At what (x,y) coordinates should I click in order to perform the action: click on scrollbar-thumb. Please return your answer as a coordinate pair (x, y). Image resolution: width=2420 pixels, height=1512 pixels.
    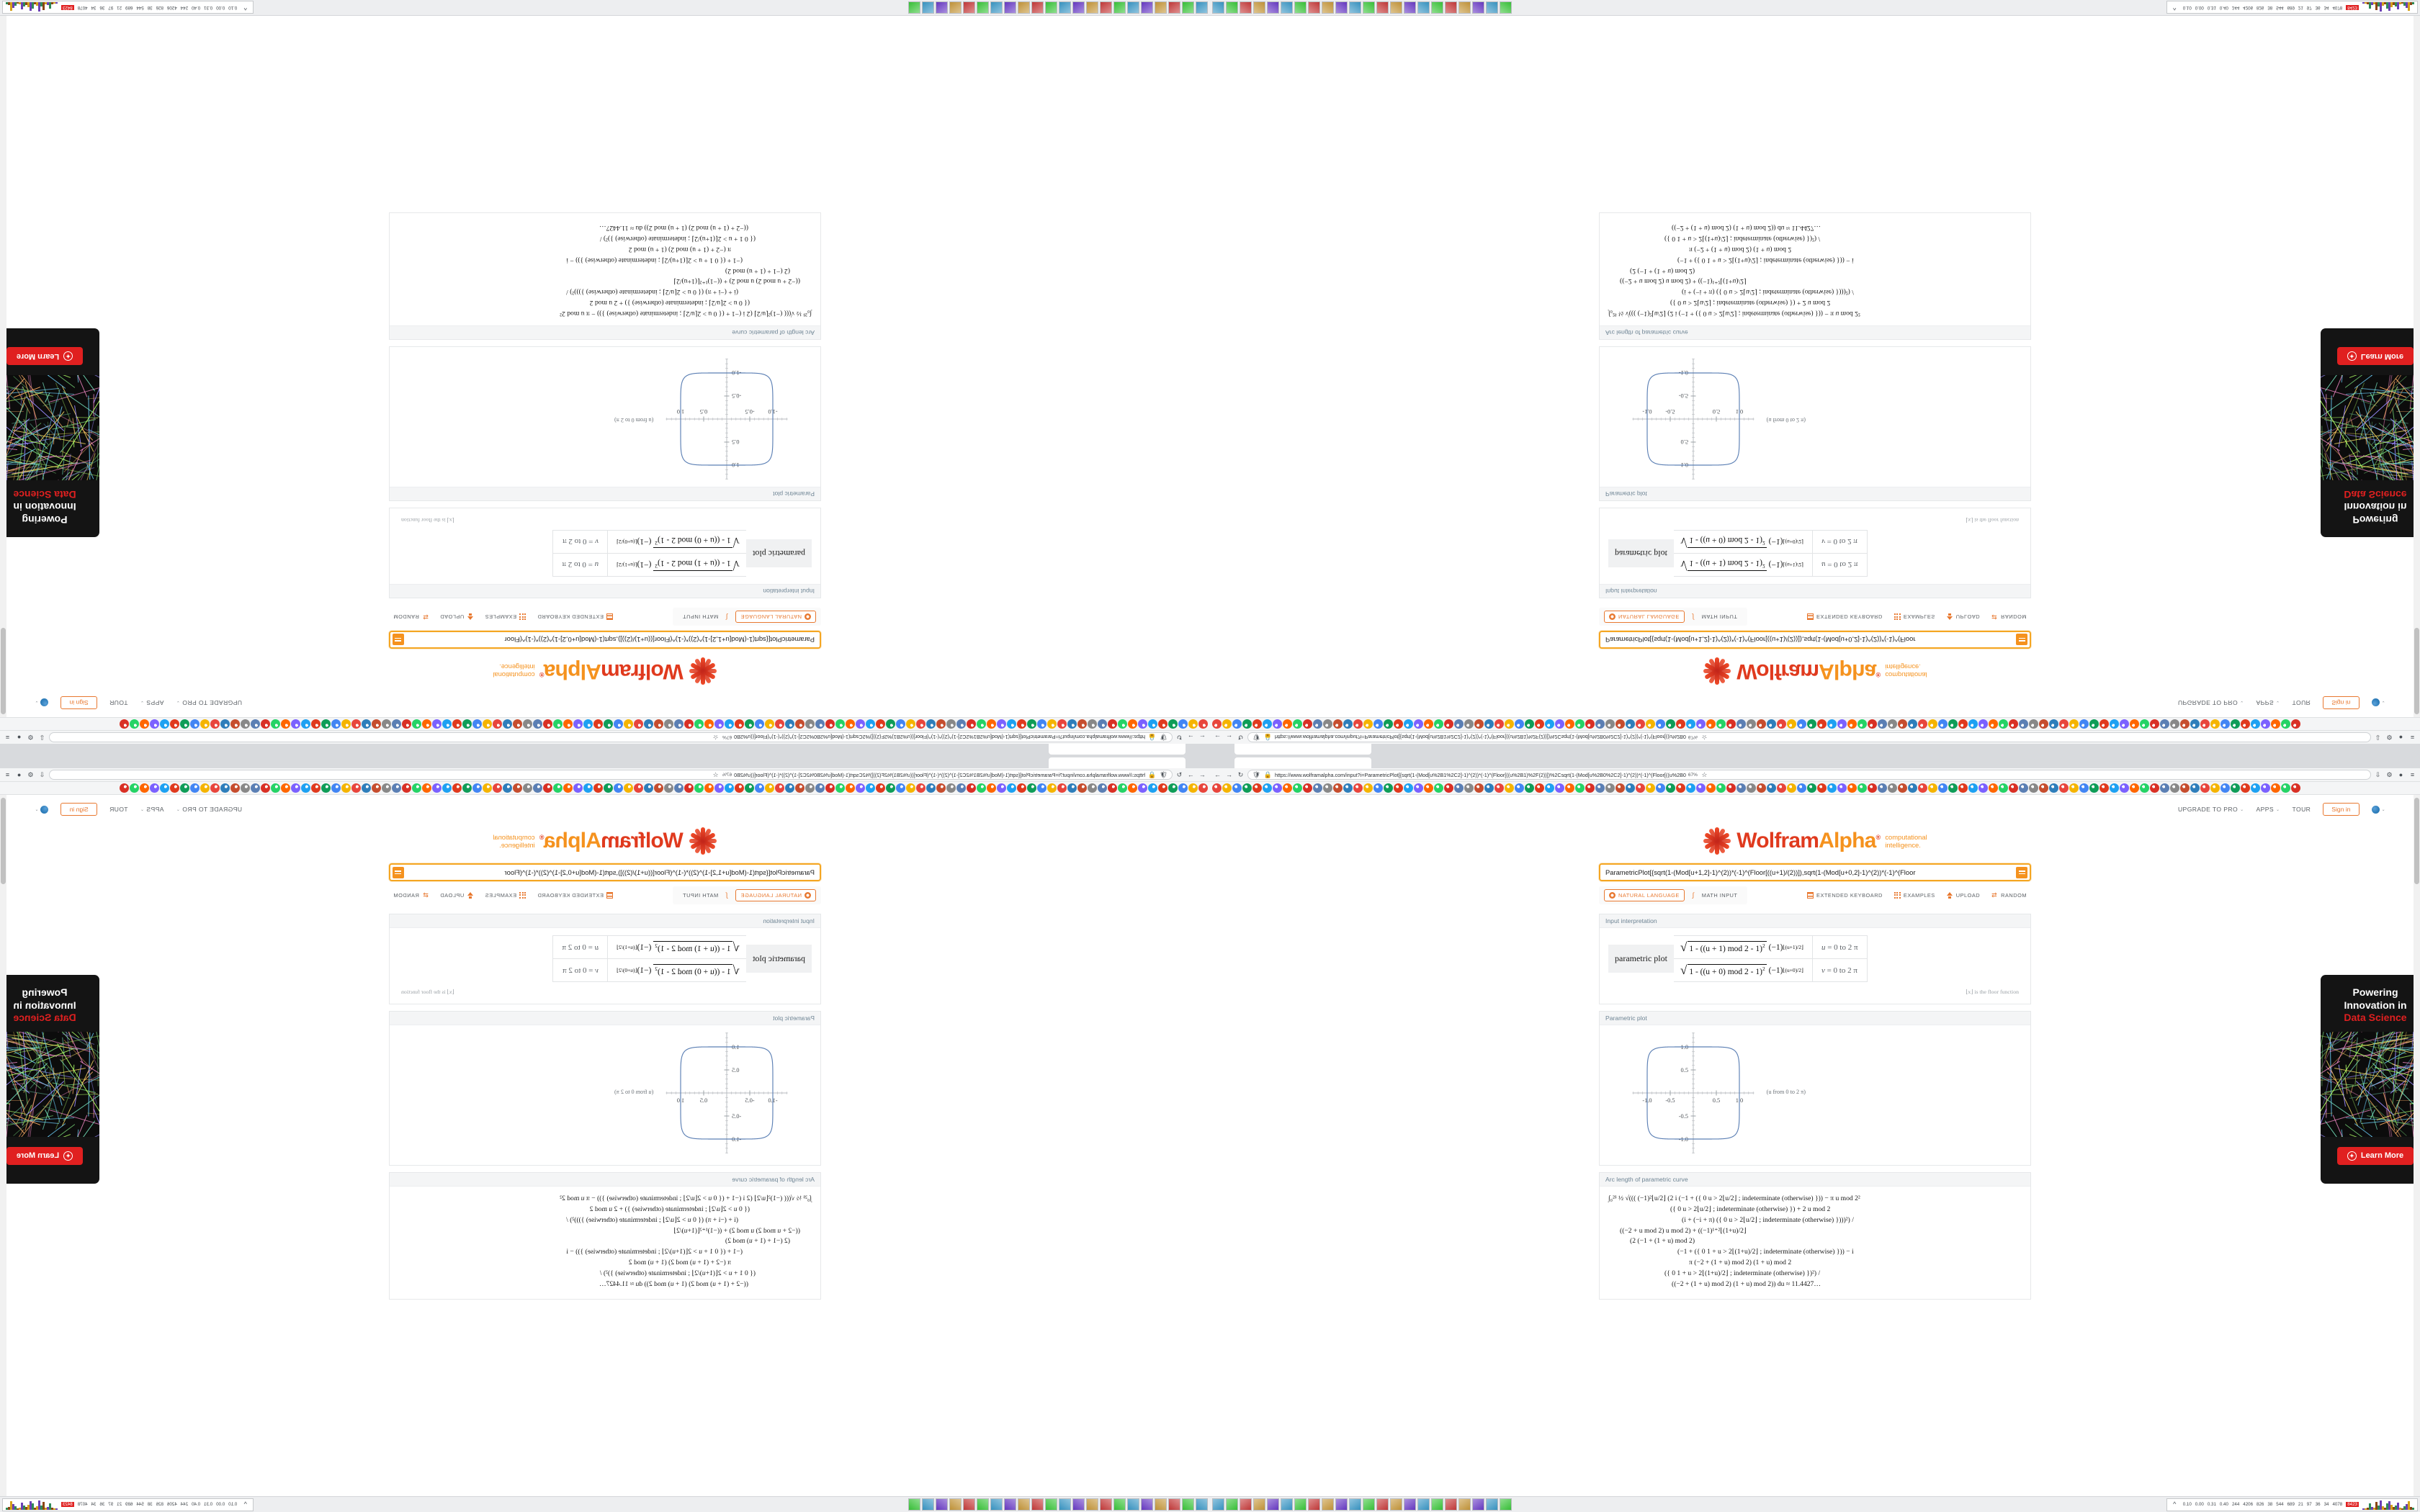
    Looking at the image, I should click on (3, 671).